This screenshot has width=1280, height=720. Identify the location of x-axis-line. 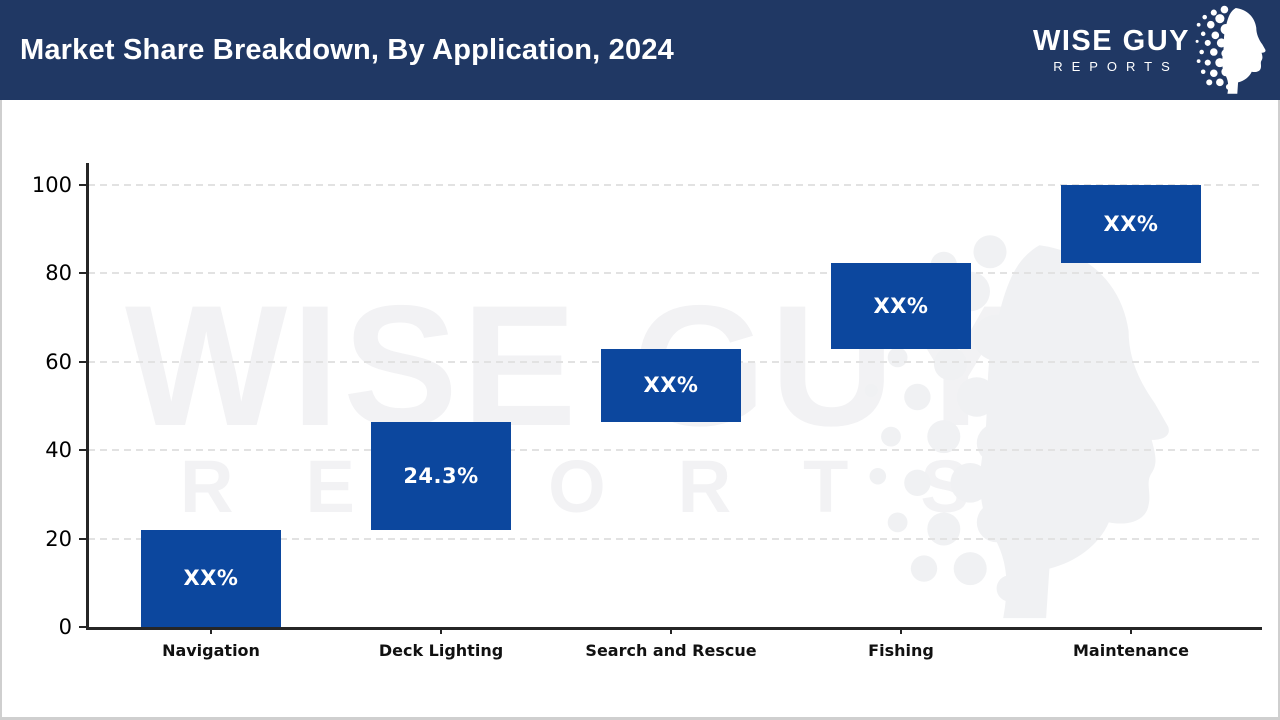
(674, 628).